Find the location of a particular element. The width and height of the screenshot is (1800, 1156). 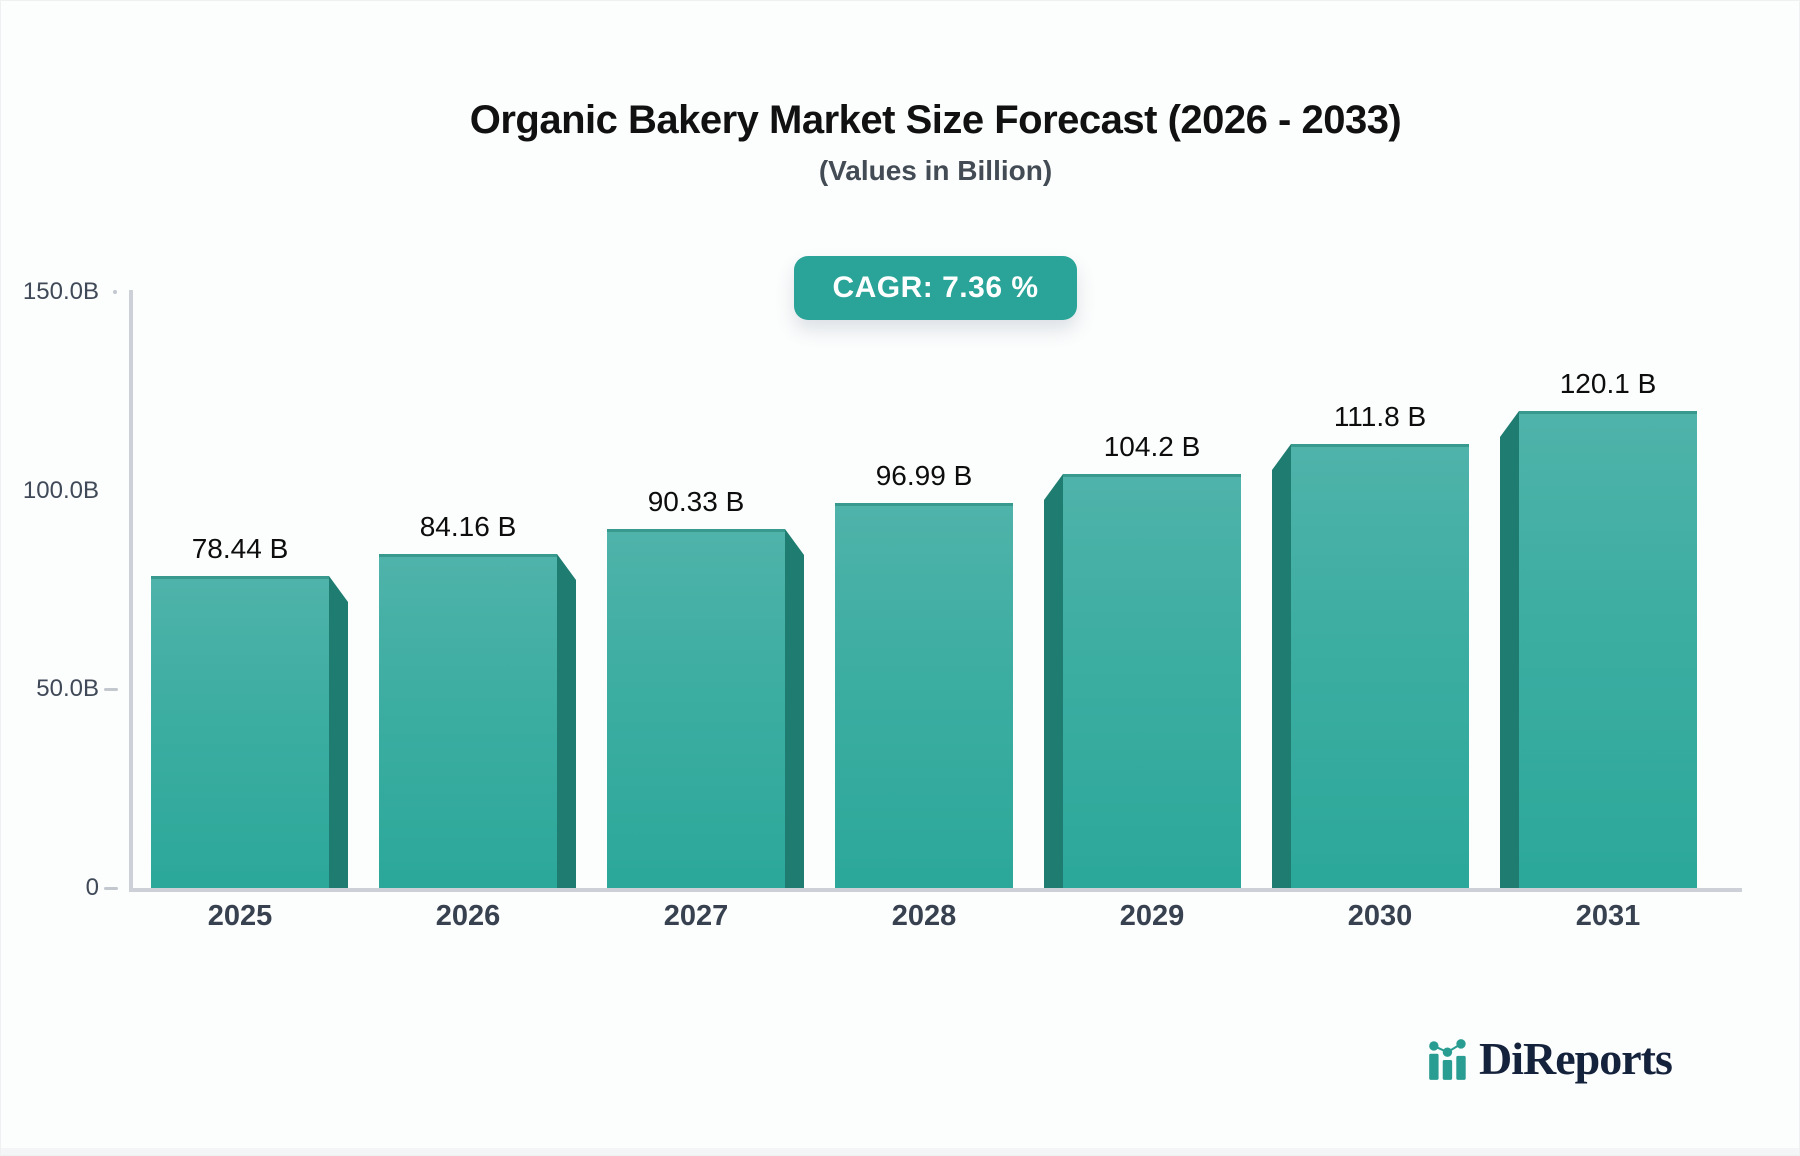

bar-value-label: 90.33 B is located at coordinates (696, 501).